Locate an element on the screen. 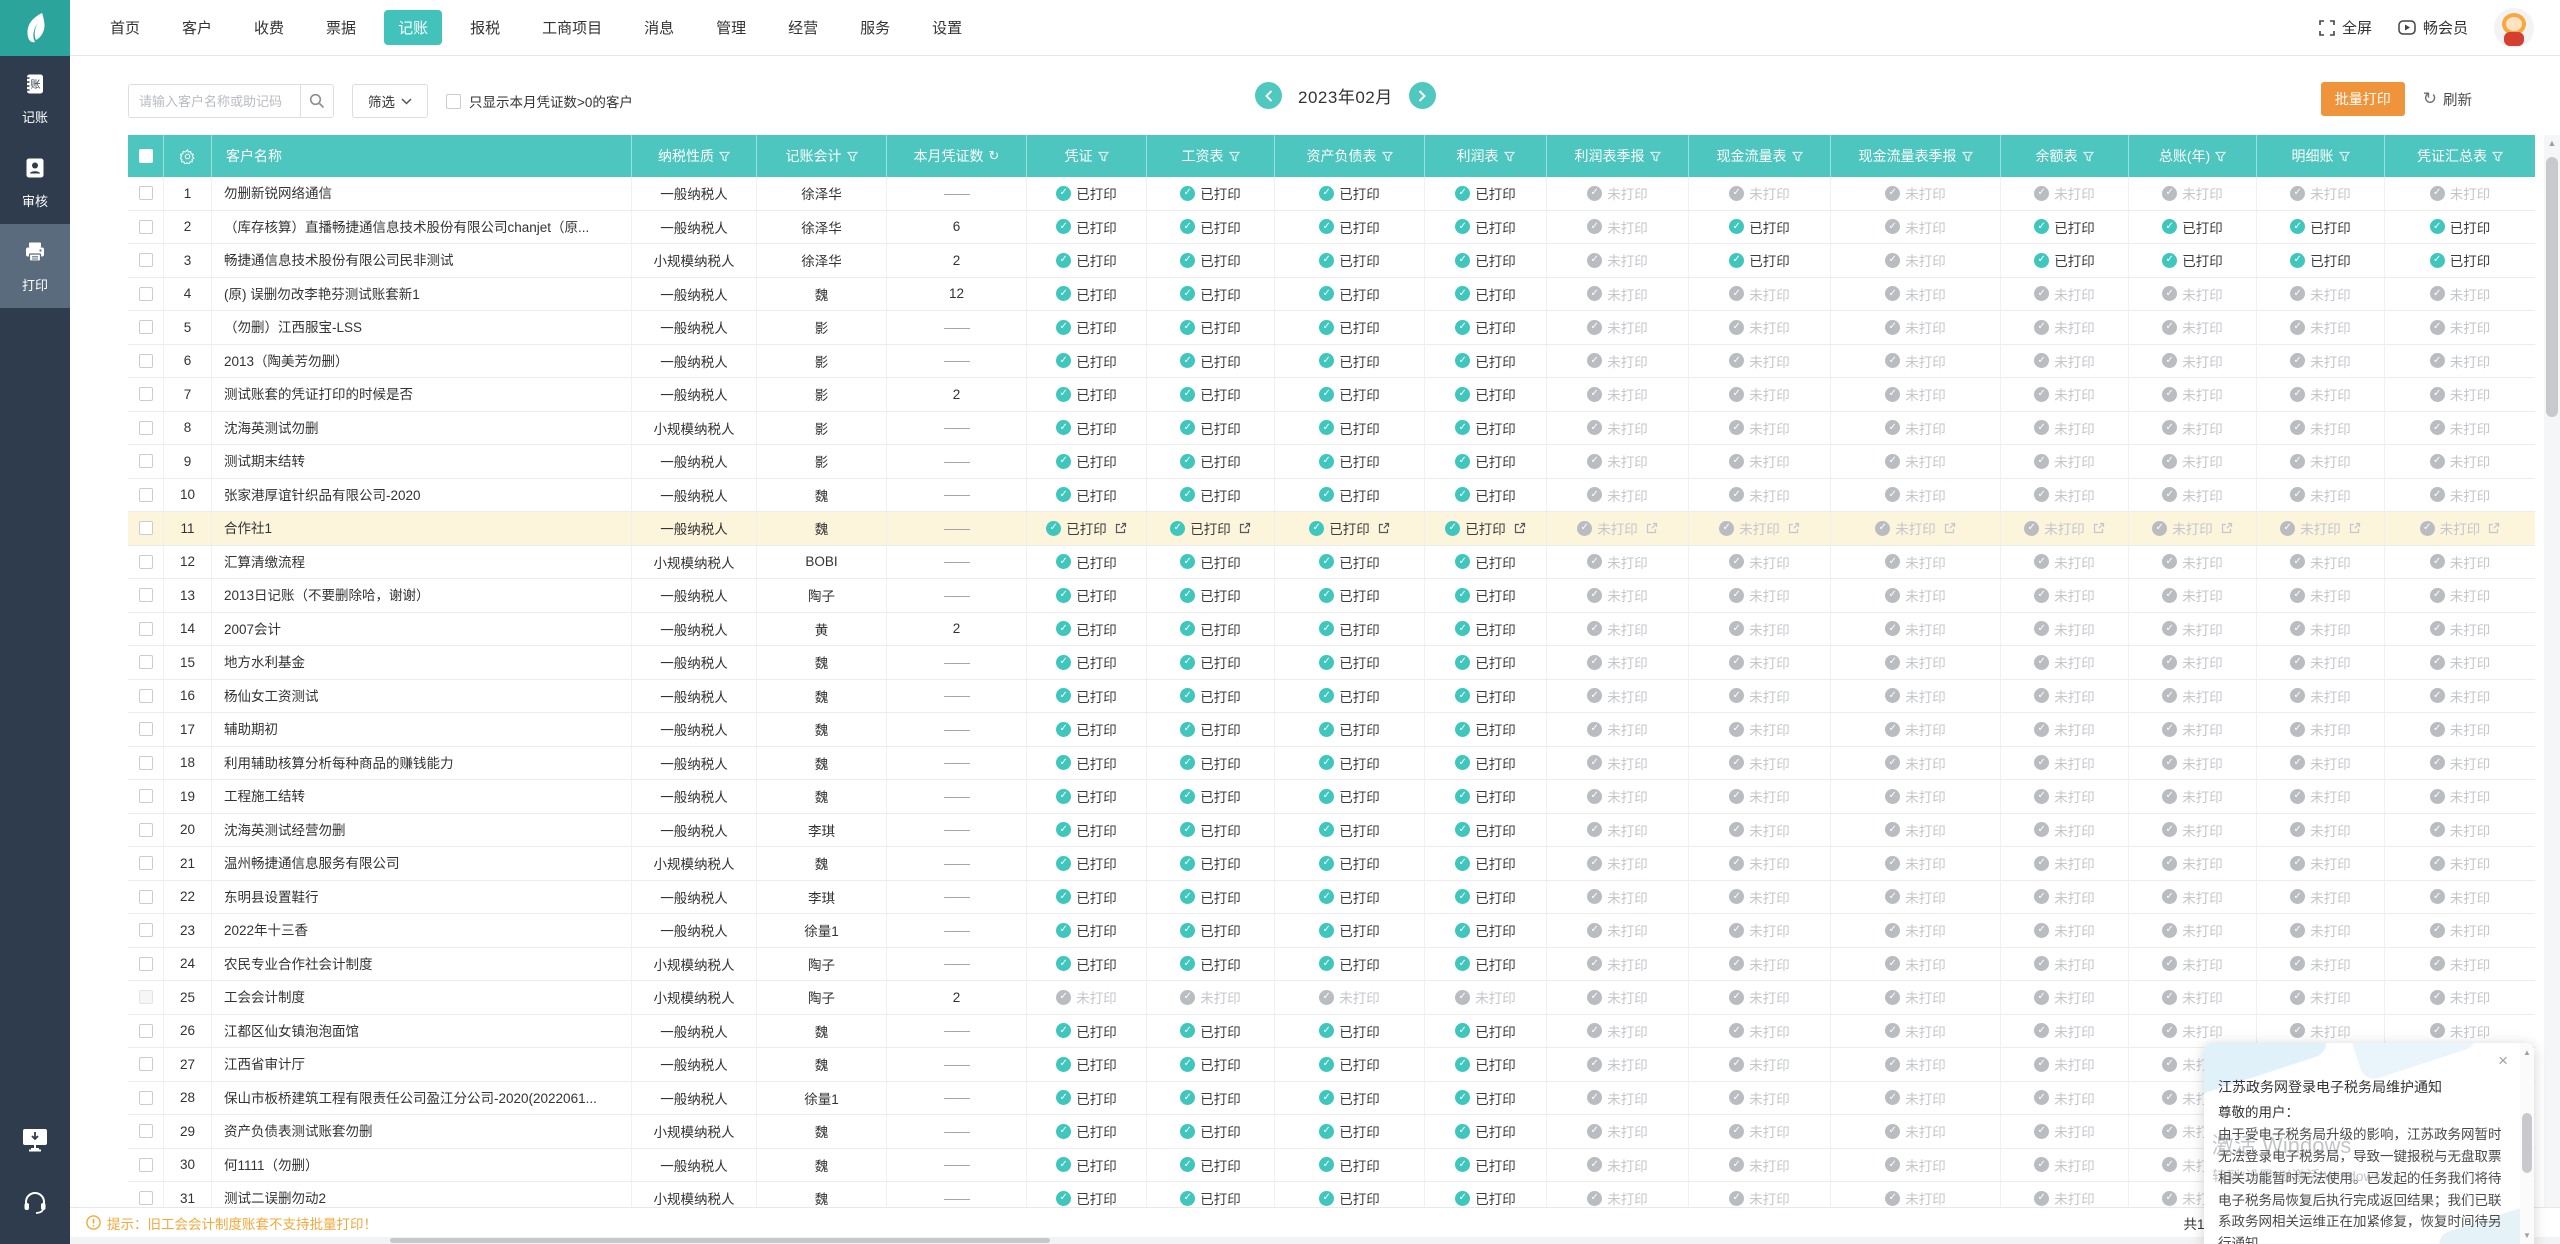 The width and height of the screenshot is (2560, 1244). nav-item-2: 客户 is located at coordinates (197, 28).